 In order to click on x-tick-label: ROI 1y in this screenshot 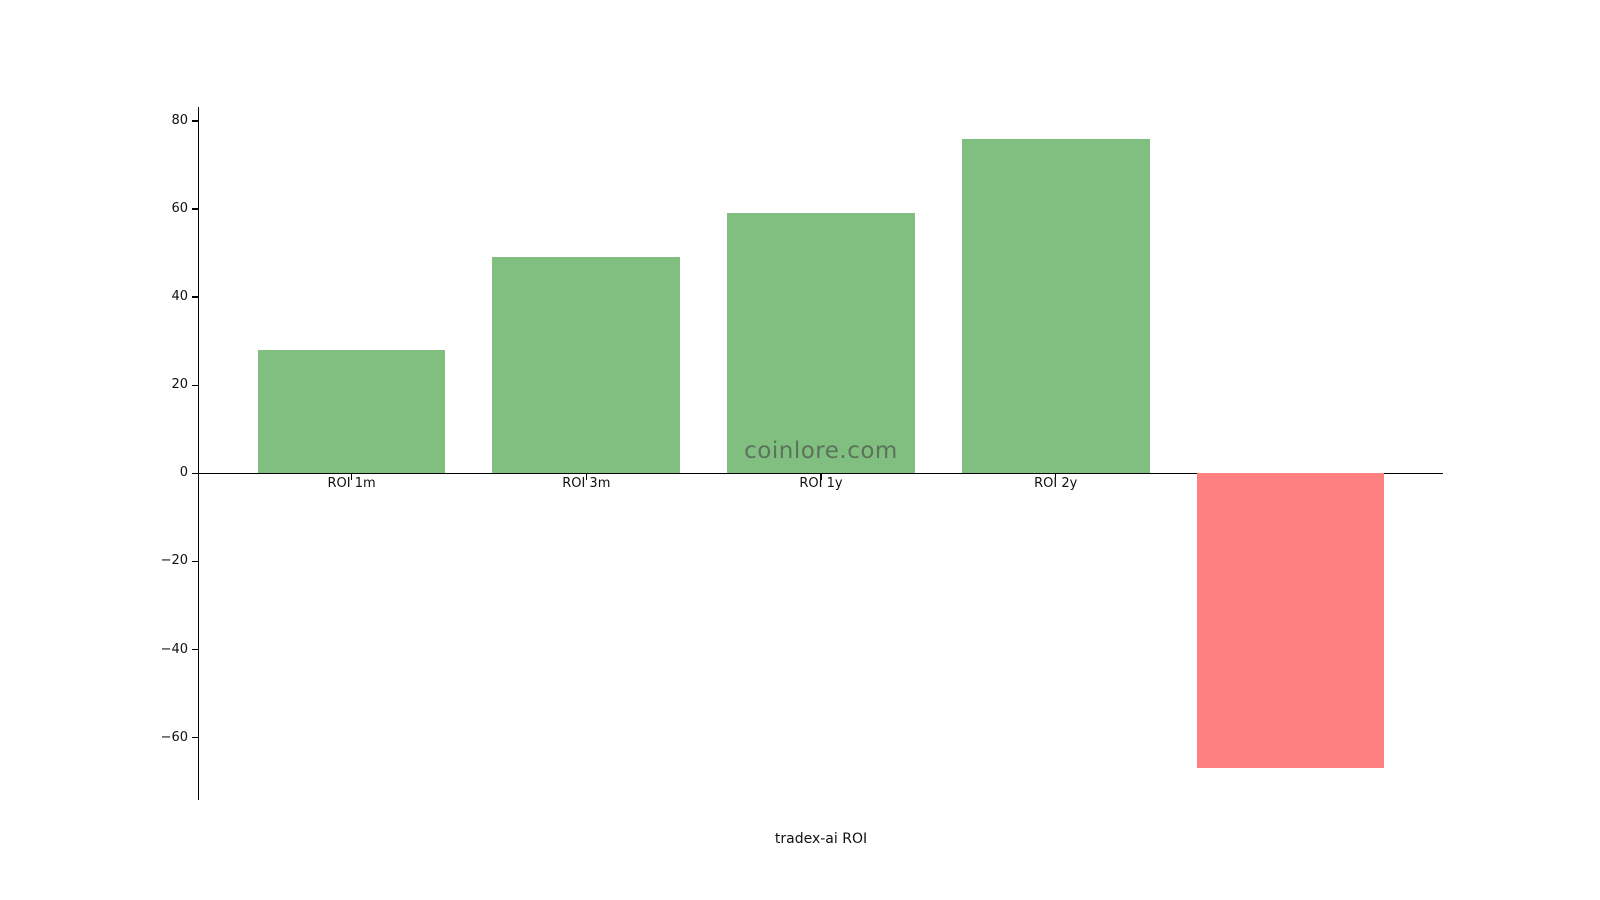, I will do `click(821, 484)`.